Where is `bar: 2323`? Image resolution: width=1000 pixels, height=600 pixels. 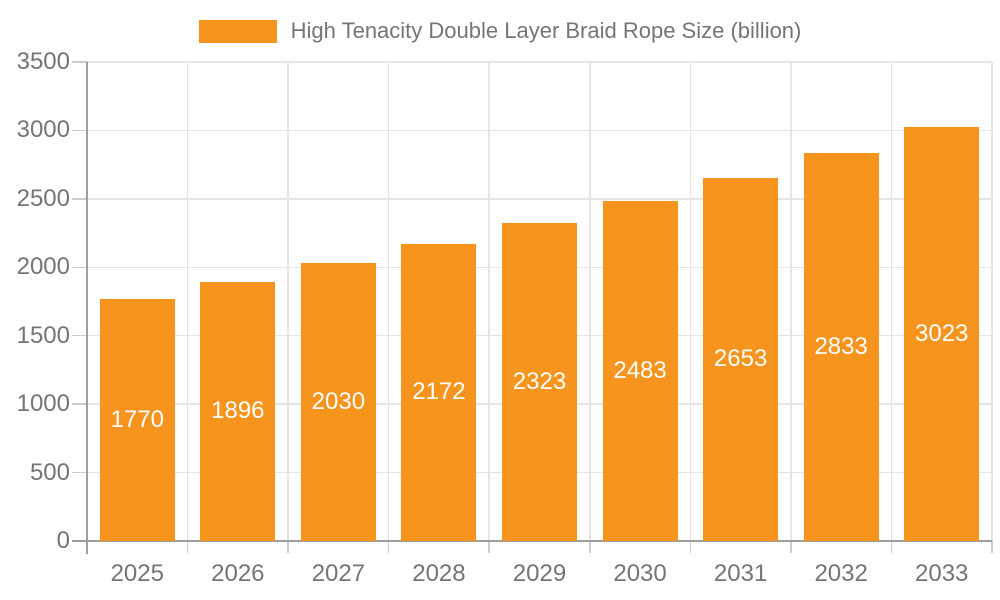
bar: 2323 is located at coordinates (539, 382).